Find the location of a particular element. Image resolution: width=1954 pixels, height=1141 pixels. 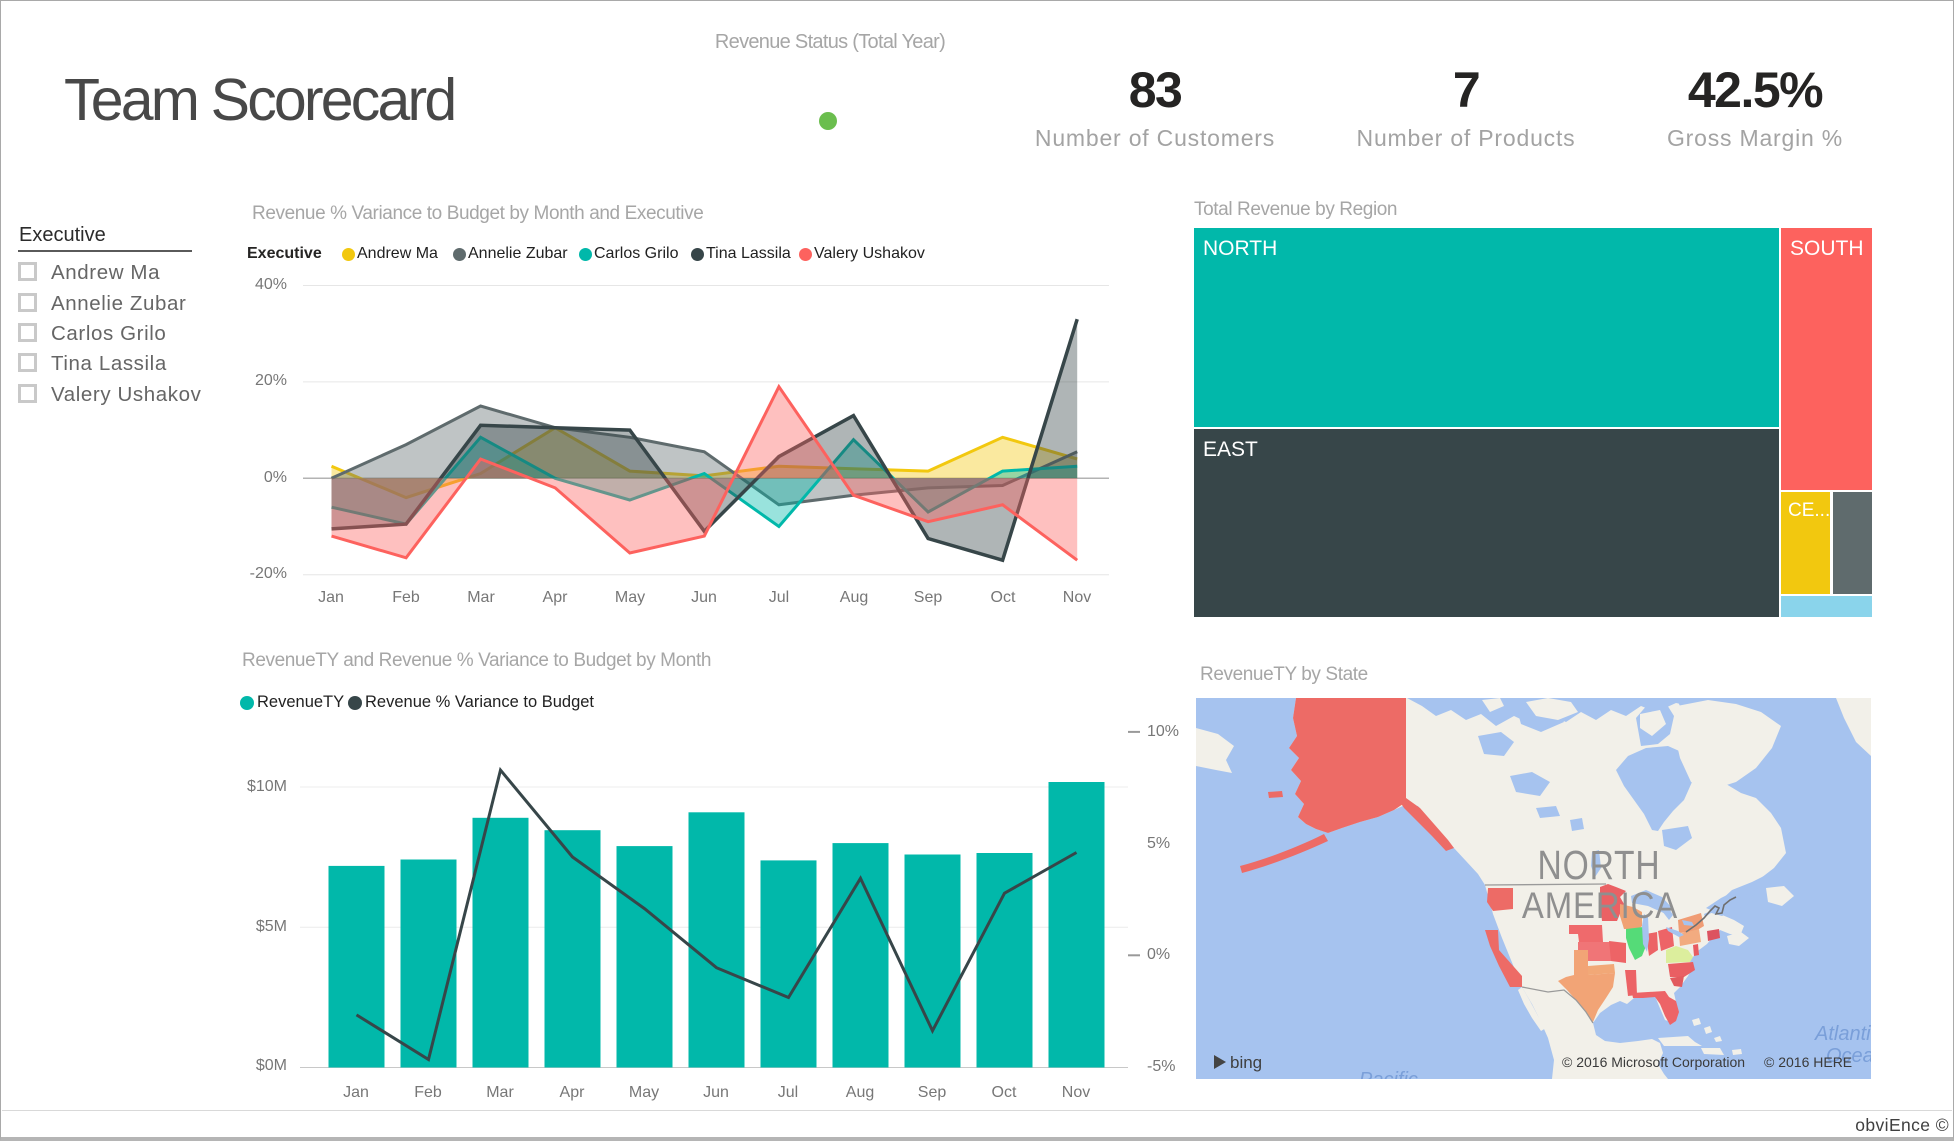

svg-text: © 2016 HERE is located at coordinates (1808, 1062).